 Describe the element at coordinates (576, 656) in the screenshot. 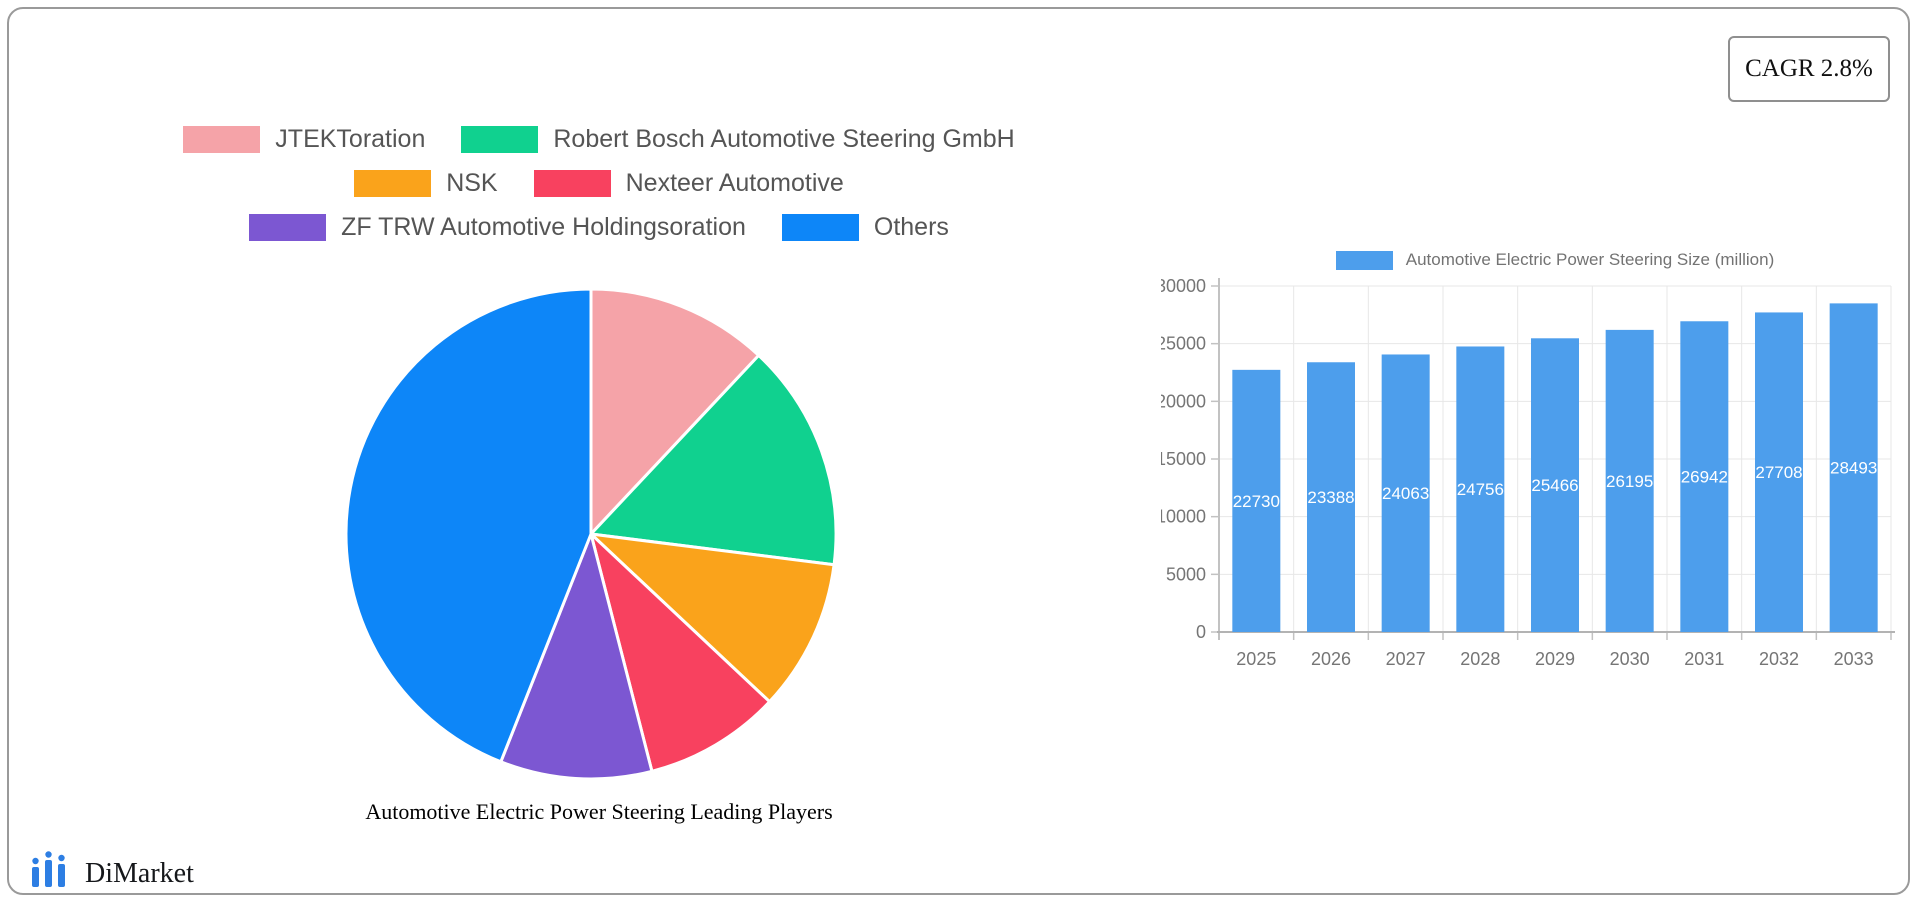

I see `pie-slice-zf-trw-automotive-holdingsoration` at that location.